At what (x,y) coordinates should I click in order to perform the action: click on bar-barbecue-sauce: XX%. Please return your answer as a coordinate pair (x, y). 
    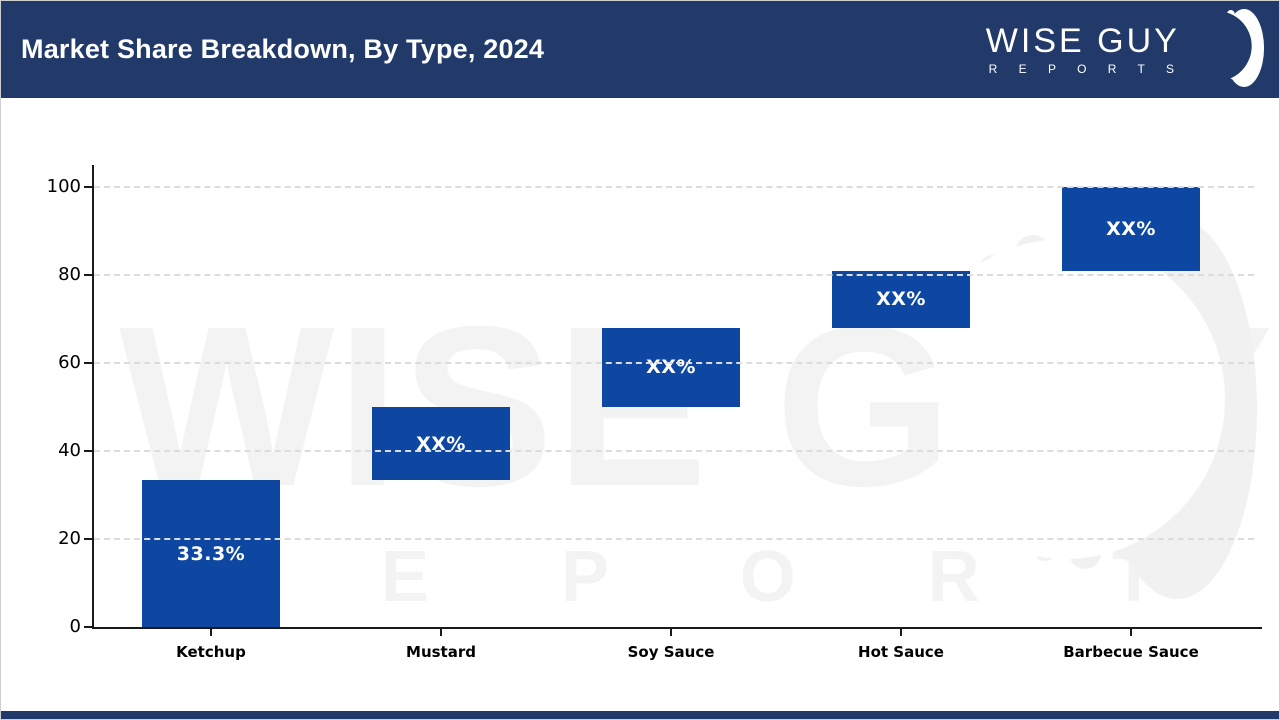
    Looking at the image, I should click on (1131, 229).